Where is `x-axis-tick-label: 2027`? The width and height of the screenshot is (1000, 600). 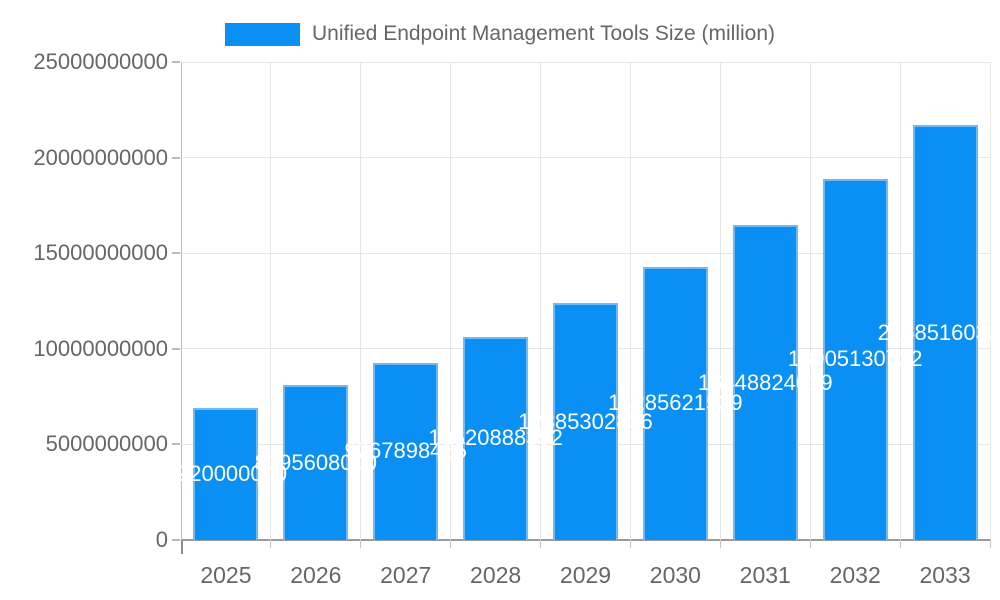
x-axis-tick-label: 2027 is located at coordinates (406, 575).